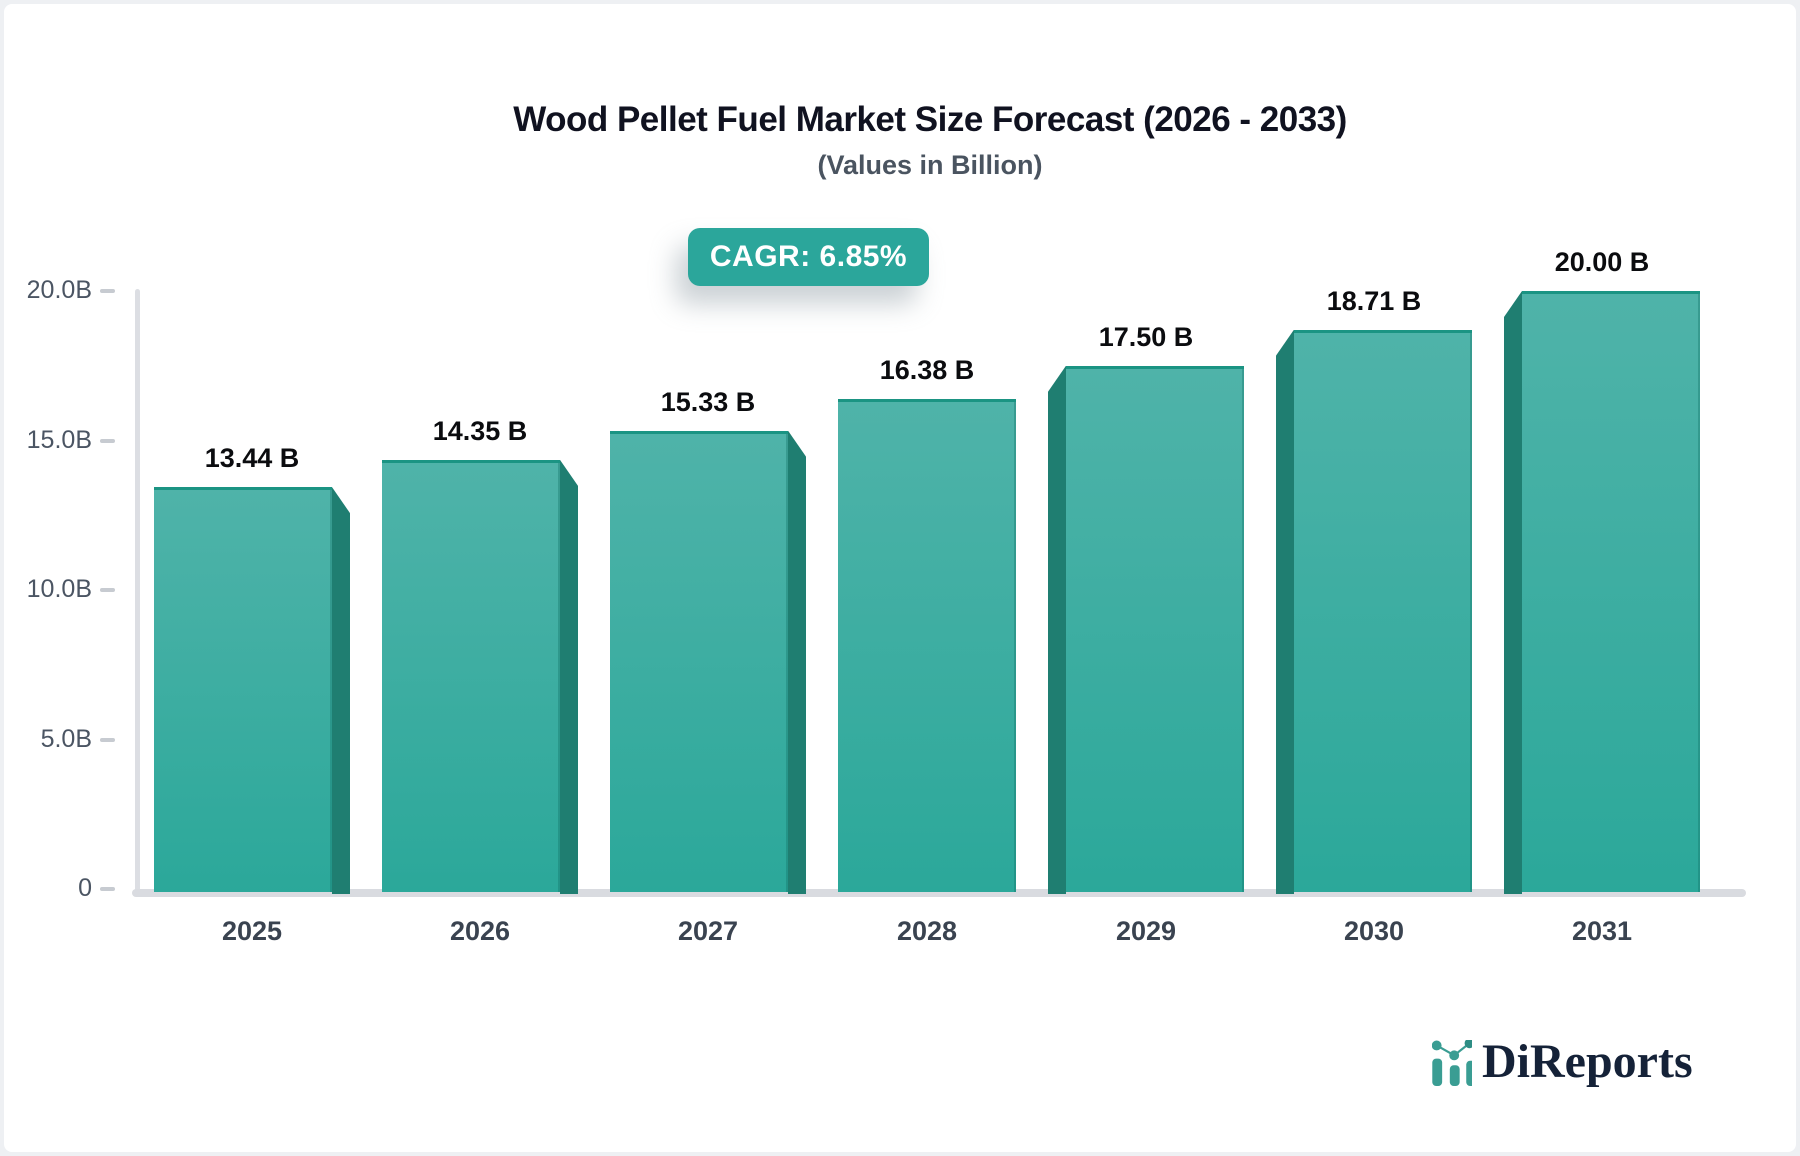 This screenshot has height=1156, width=1800. Describe the element at coordinates (1374, 300) in the screenshot. I see `bar-value-label: 18.71 B` at that location.